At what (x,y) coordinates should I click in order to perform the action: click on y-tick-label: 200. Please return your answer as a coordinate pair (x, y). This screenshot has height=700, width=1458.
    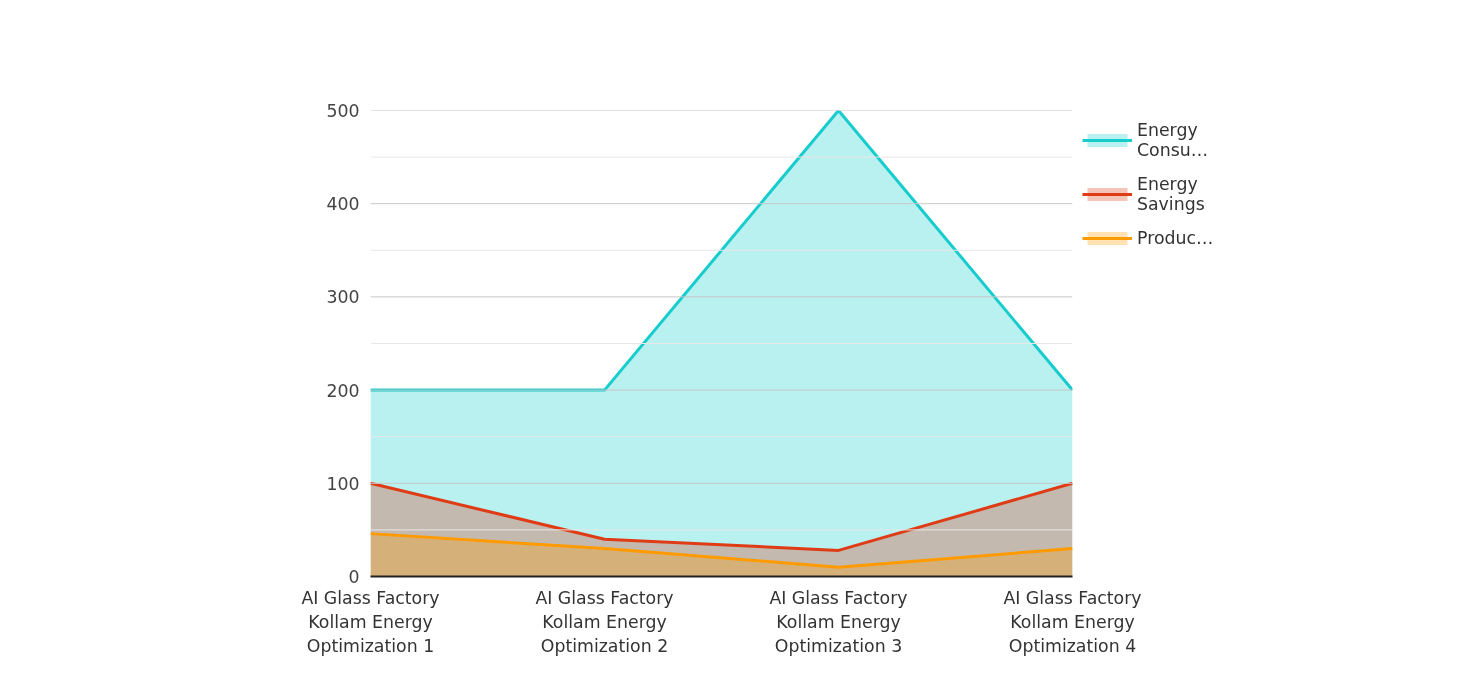
    Looking at the image, I should click on (343, 390).